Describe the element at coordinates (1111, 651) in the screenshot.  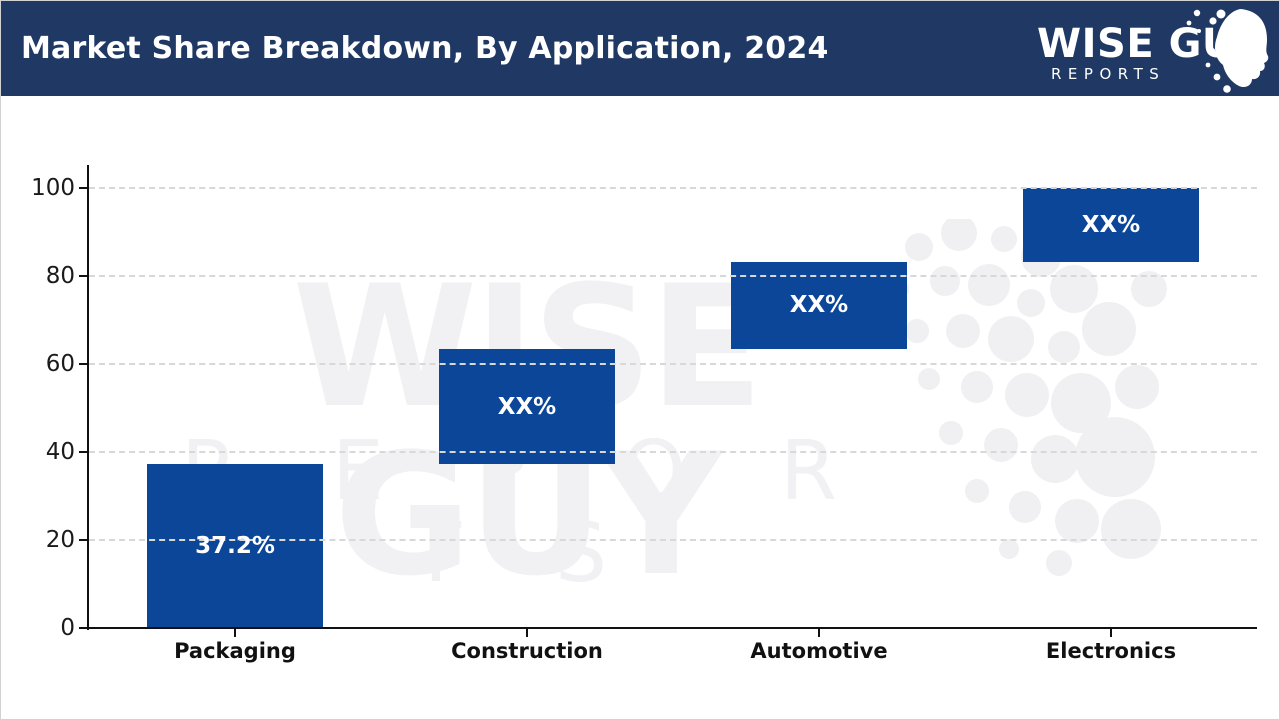
I see `x-axis-category-label: Electronics` at that location.